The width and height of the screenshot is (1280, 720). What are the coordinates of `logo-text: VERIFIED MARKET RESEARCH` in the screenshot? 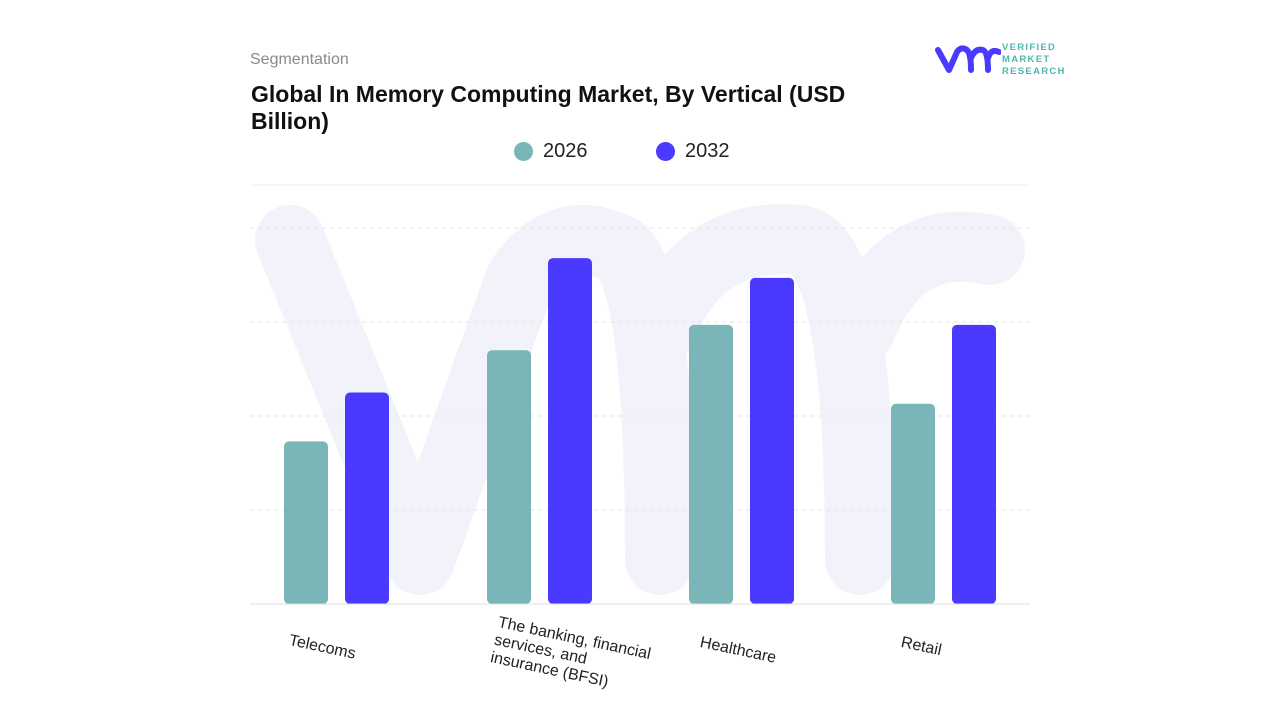 It's located at (1034, 59).